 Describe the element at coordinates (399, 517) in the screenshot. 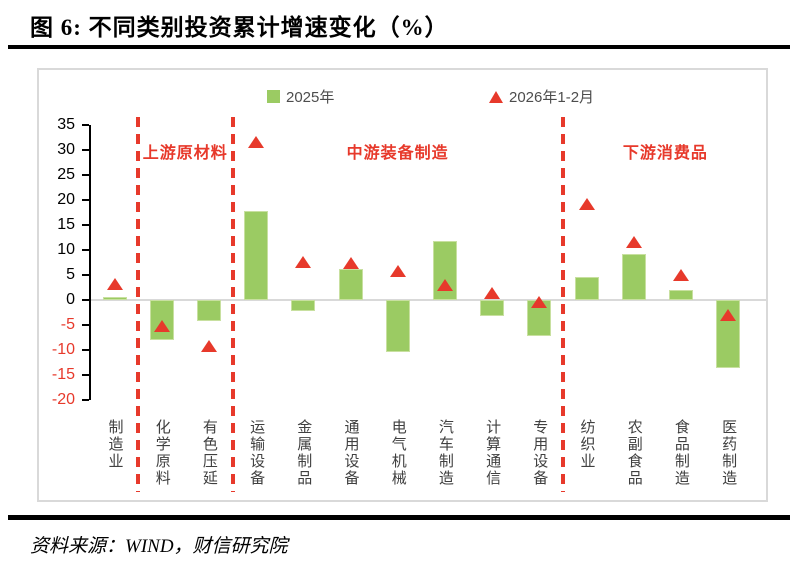

I see `footer-rule` at that location.